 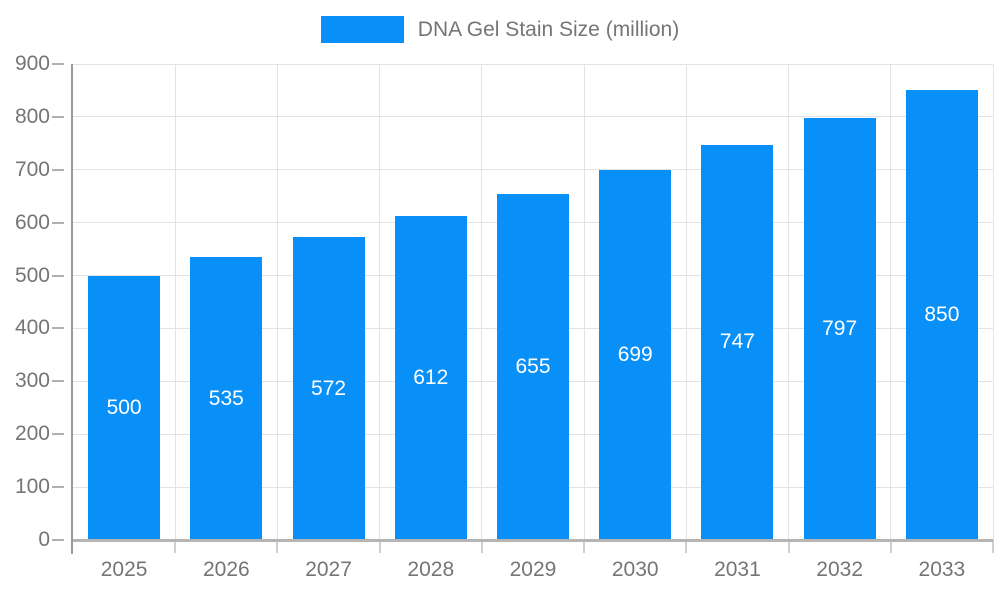 I want to click on bar-value-label: 747, so click(x=737, y=342).